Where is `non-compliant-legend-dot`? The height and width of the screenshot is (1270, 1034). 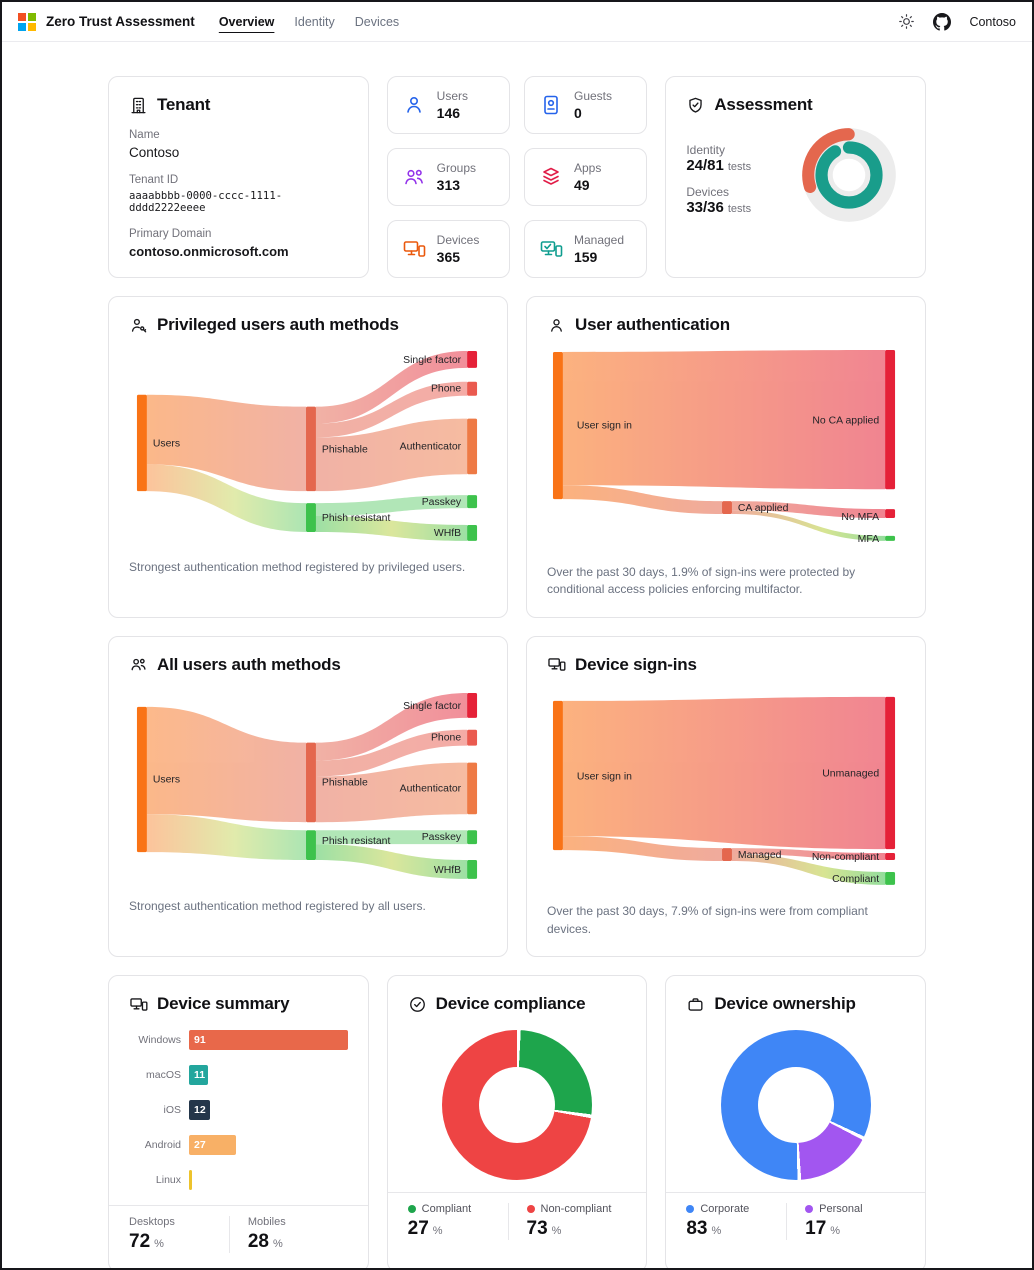
non-compliant-legend-dot is located at coordinates (530, 1209).